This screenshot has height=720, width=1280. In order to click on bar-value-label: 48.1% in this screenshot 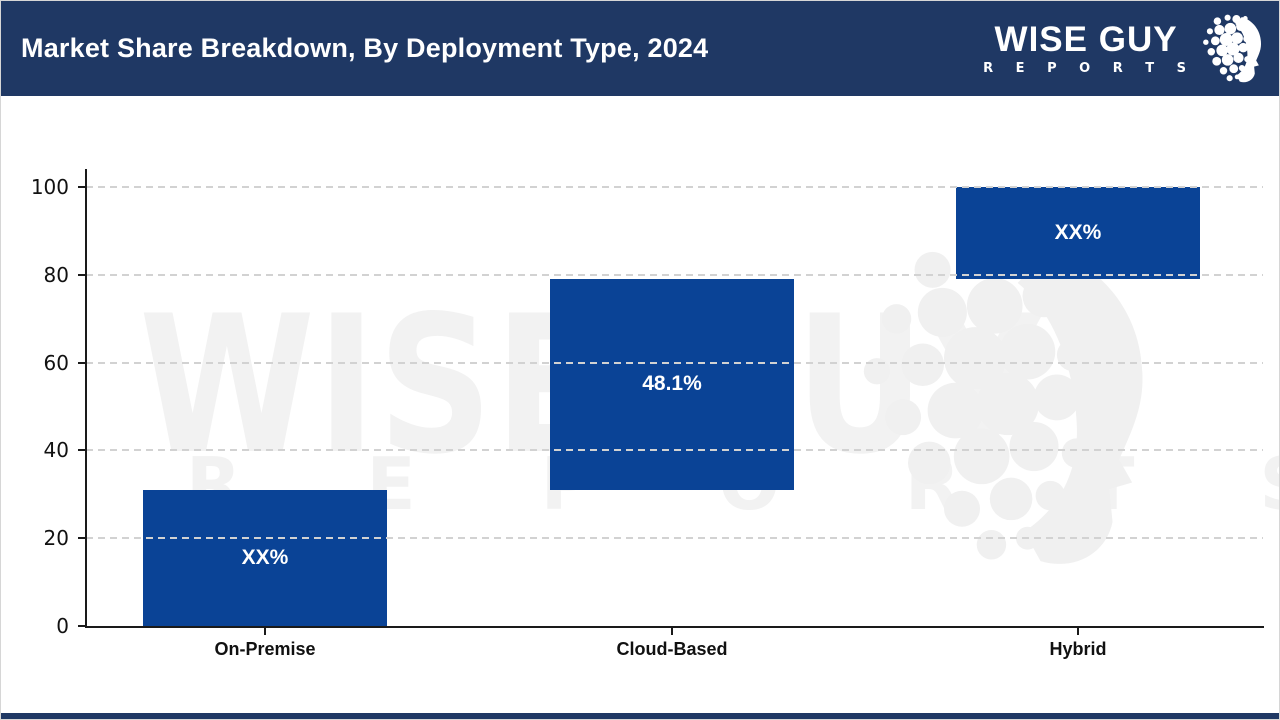, I will do `click(672, 384)`.